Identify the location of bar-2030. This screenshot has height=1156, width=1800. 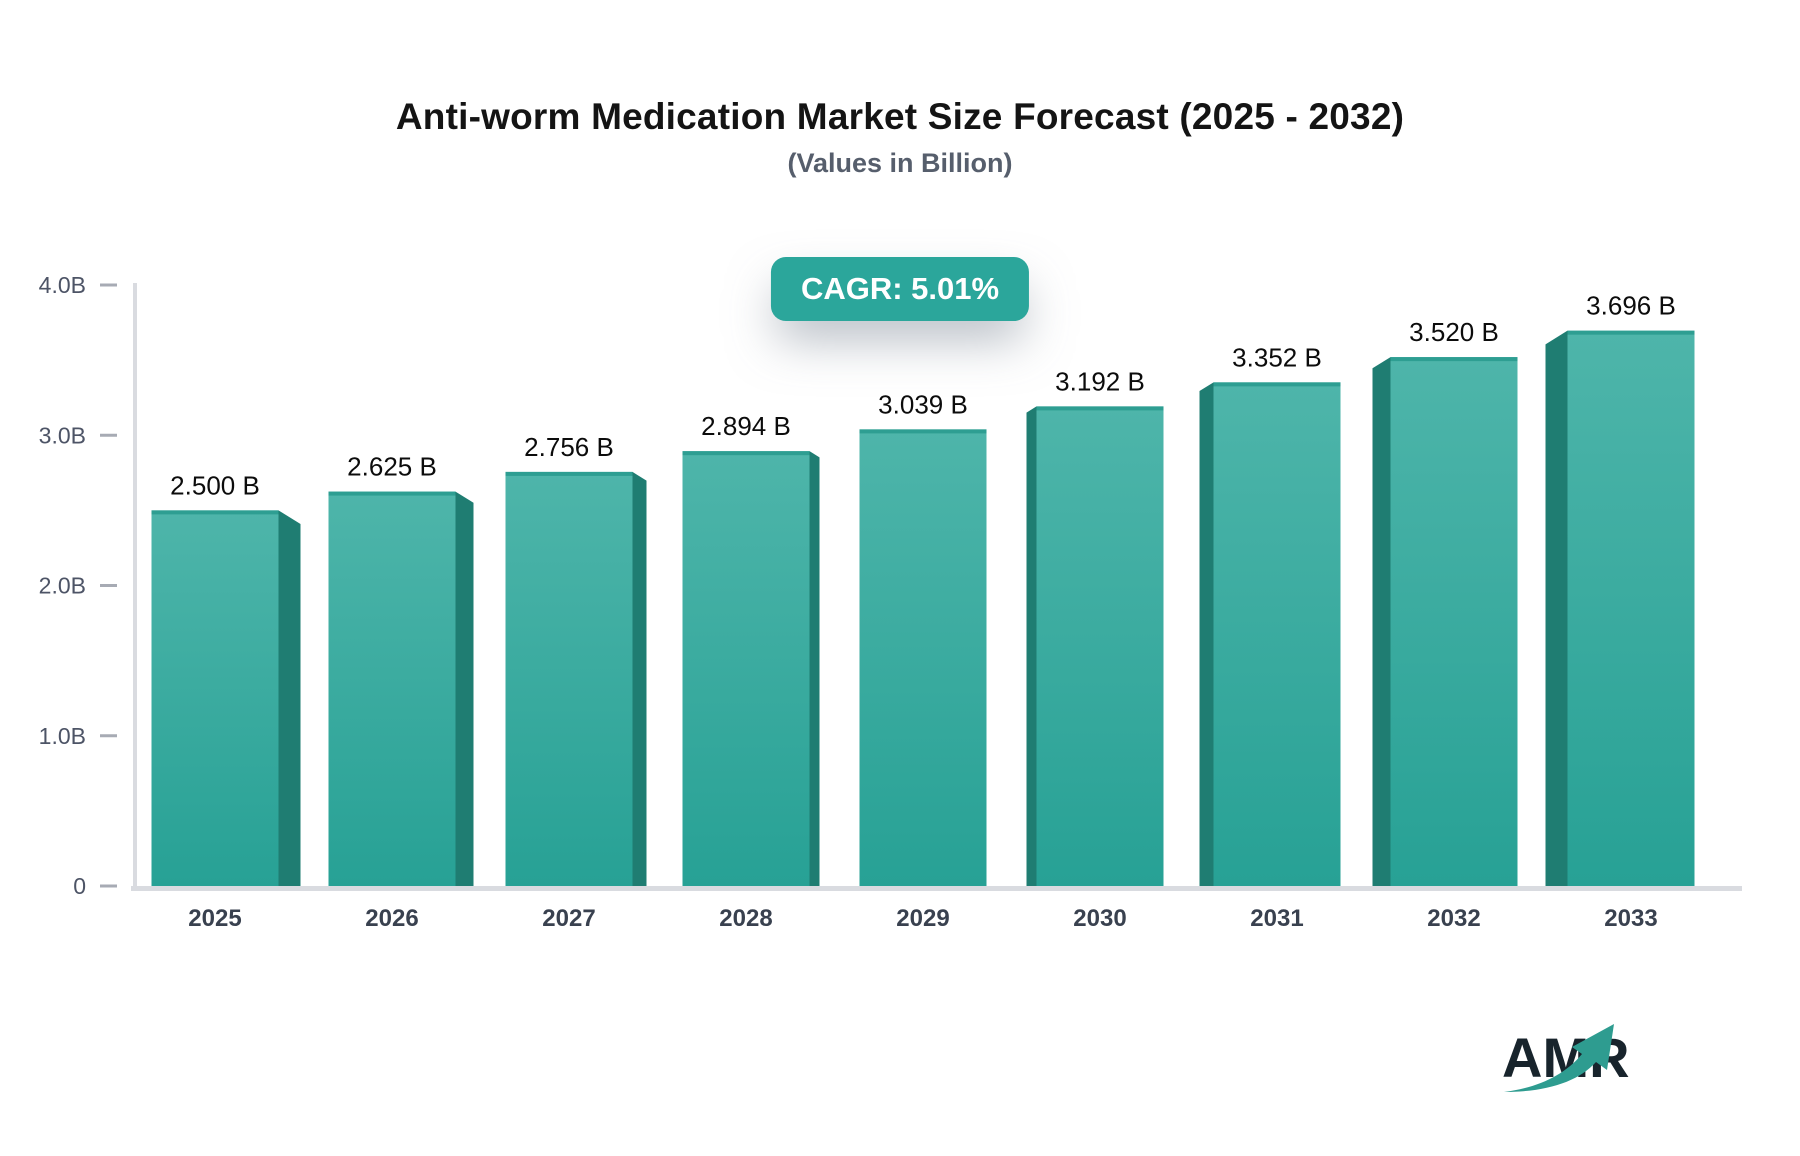
(1095, 646).